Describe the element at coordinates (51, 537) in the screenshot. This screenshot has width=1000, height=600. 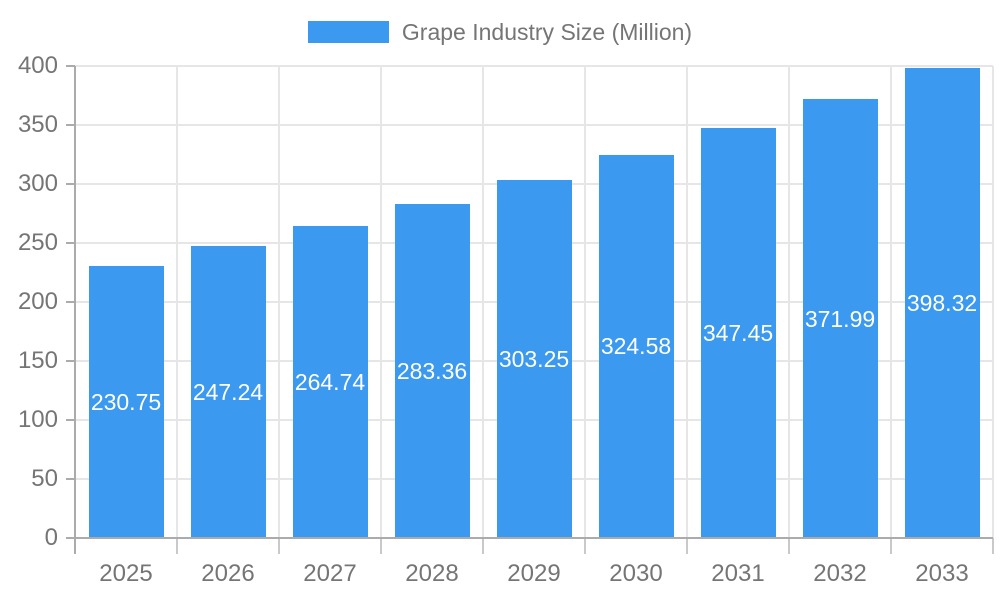
I see `y-axis-label: 0` at that location.